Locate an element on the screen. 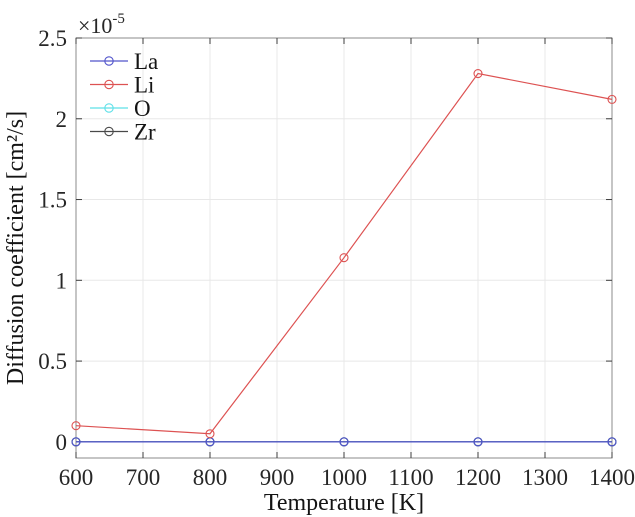 The height and width of the screenshot is (517, 635). y-tick-label: 2.5 is located at coordinates (52, 38).